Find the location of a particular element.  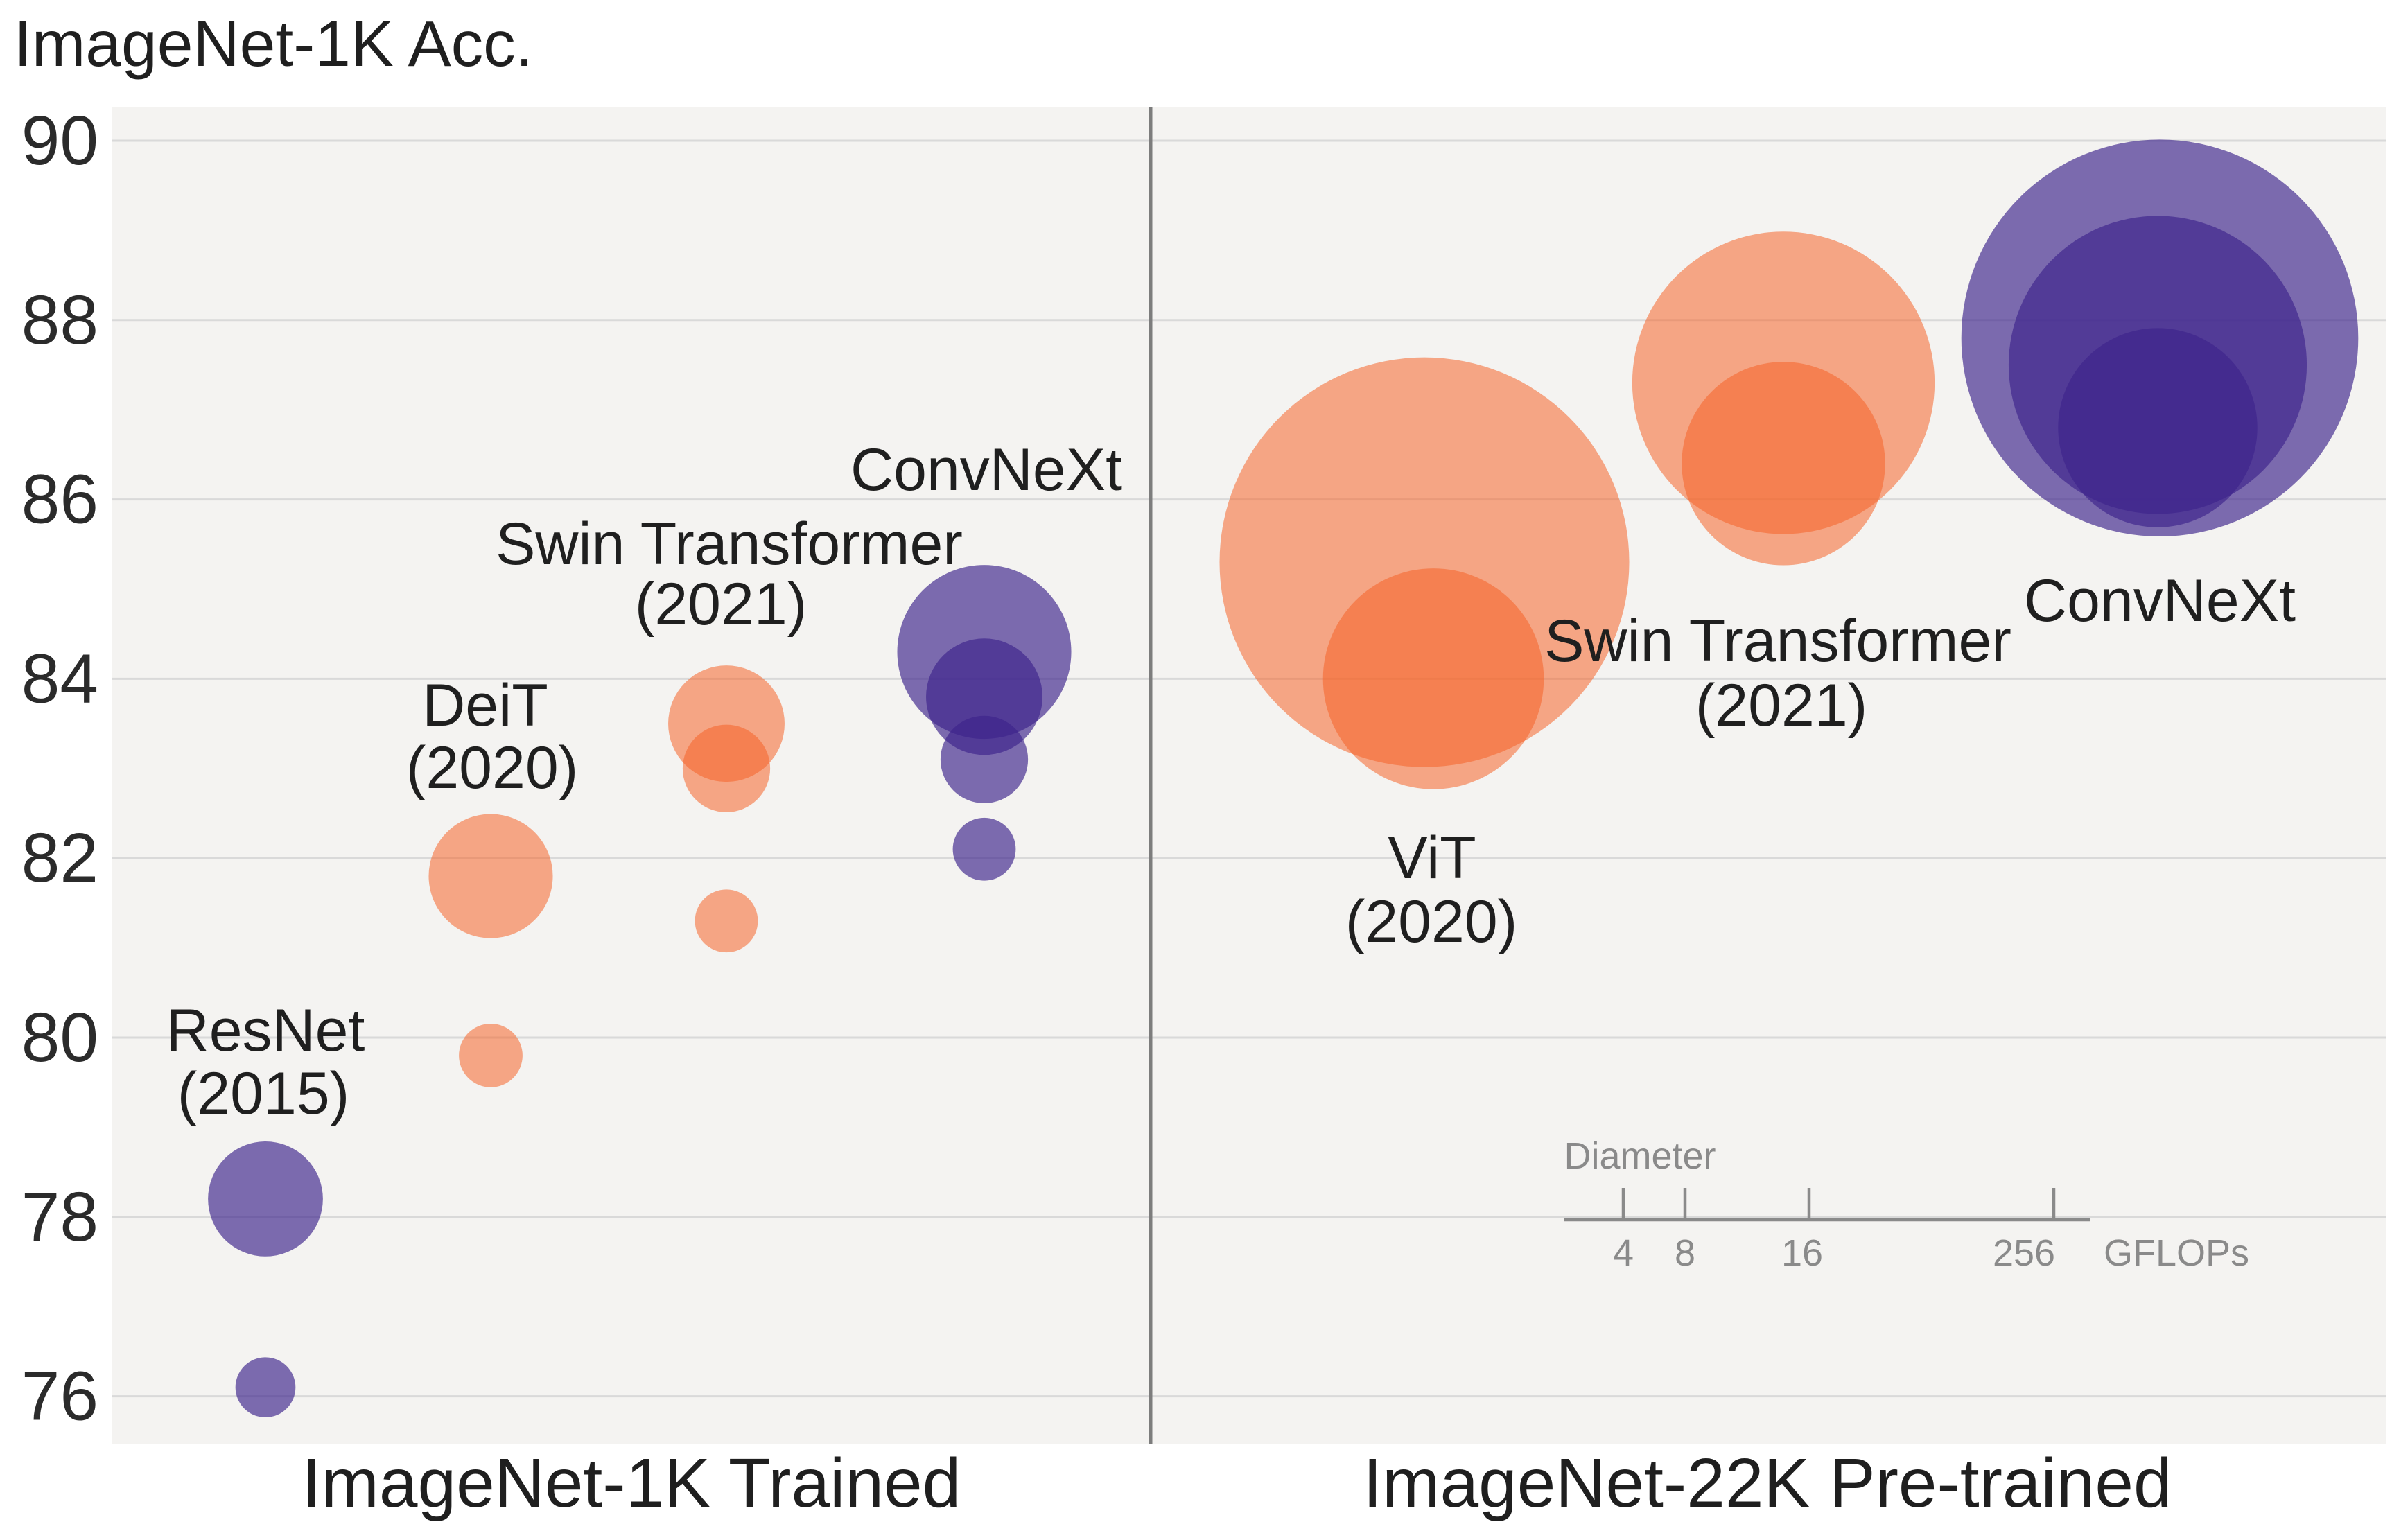

bubble-panel1-deit-2020-17.5gflops is located at coordinates (490, 876).